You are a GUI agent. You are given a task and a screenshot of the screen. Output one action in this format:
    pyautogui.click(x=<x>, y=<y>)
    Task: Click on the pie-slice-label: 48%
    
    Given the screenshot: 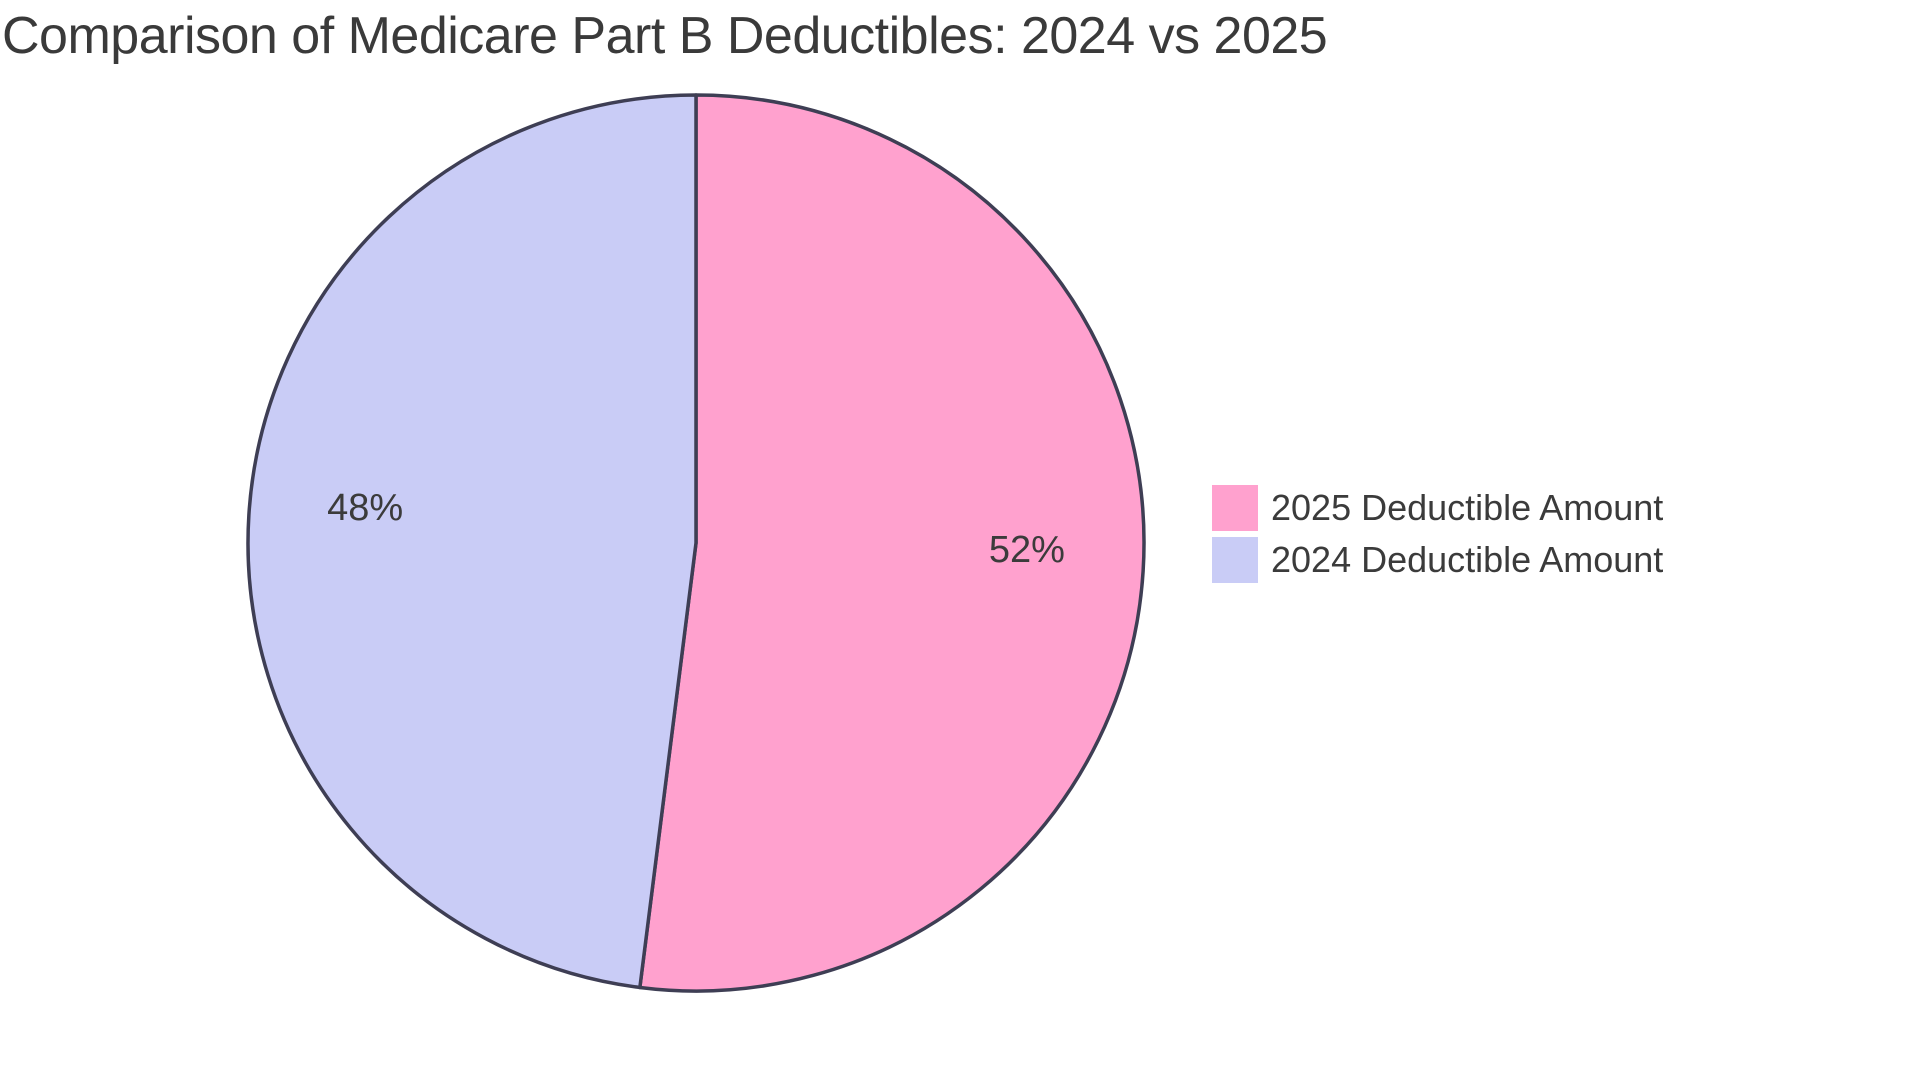 What is the action you would take?
    pyautogui.click(x=365, y=508)
    